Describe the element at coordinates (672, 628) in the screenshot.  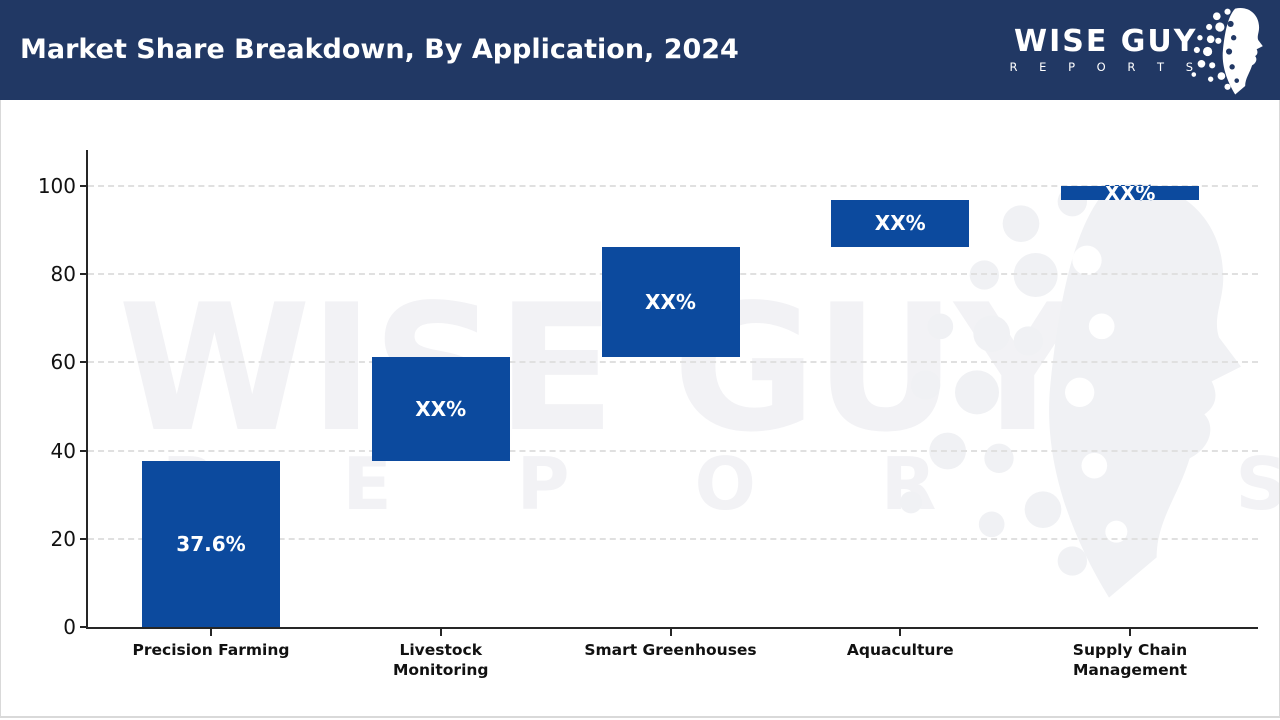
I see `x-axis-spine` at that location.